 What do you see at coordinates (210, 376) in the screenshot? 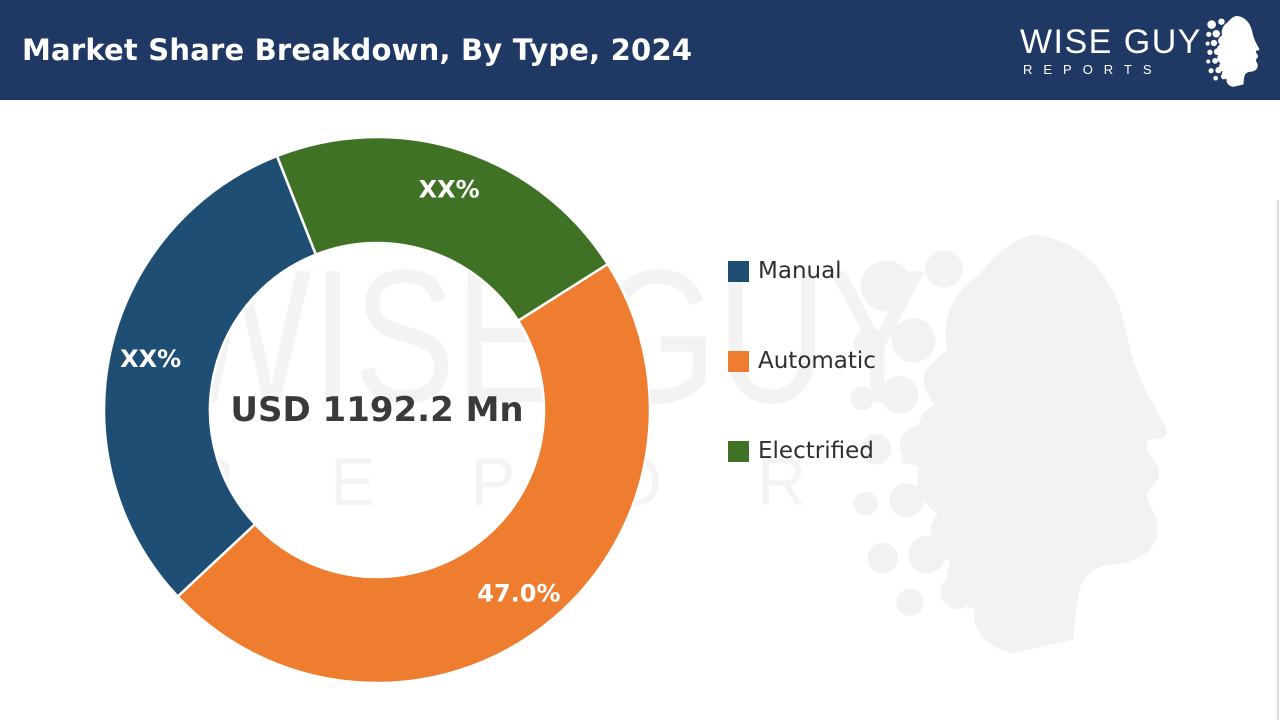
I see `donut-slice-manual` at bounding box center [210, 376].